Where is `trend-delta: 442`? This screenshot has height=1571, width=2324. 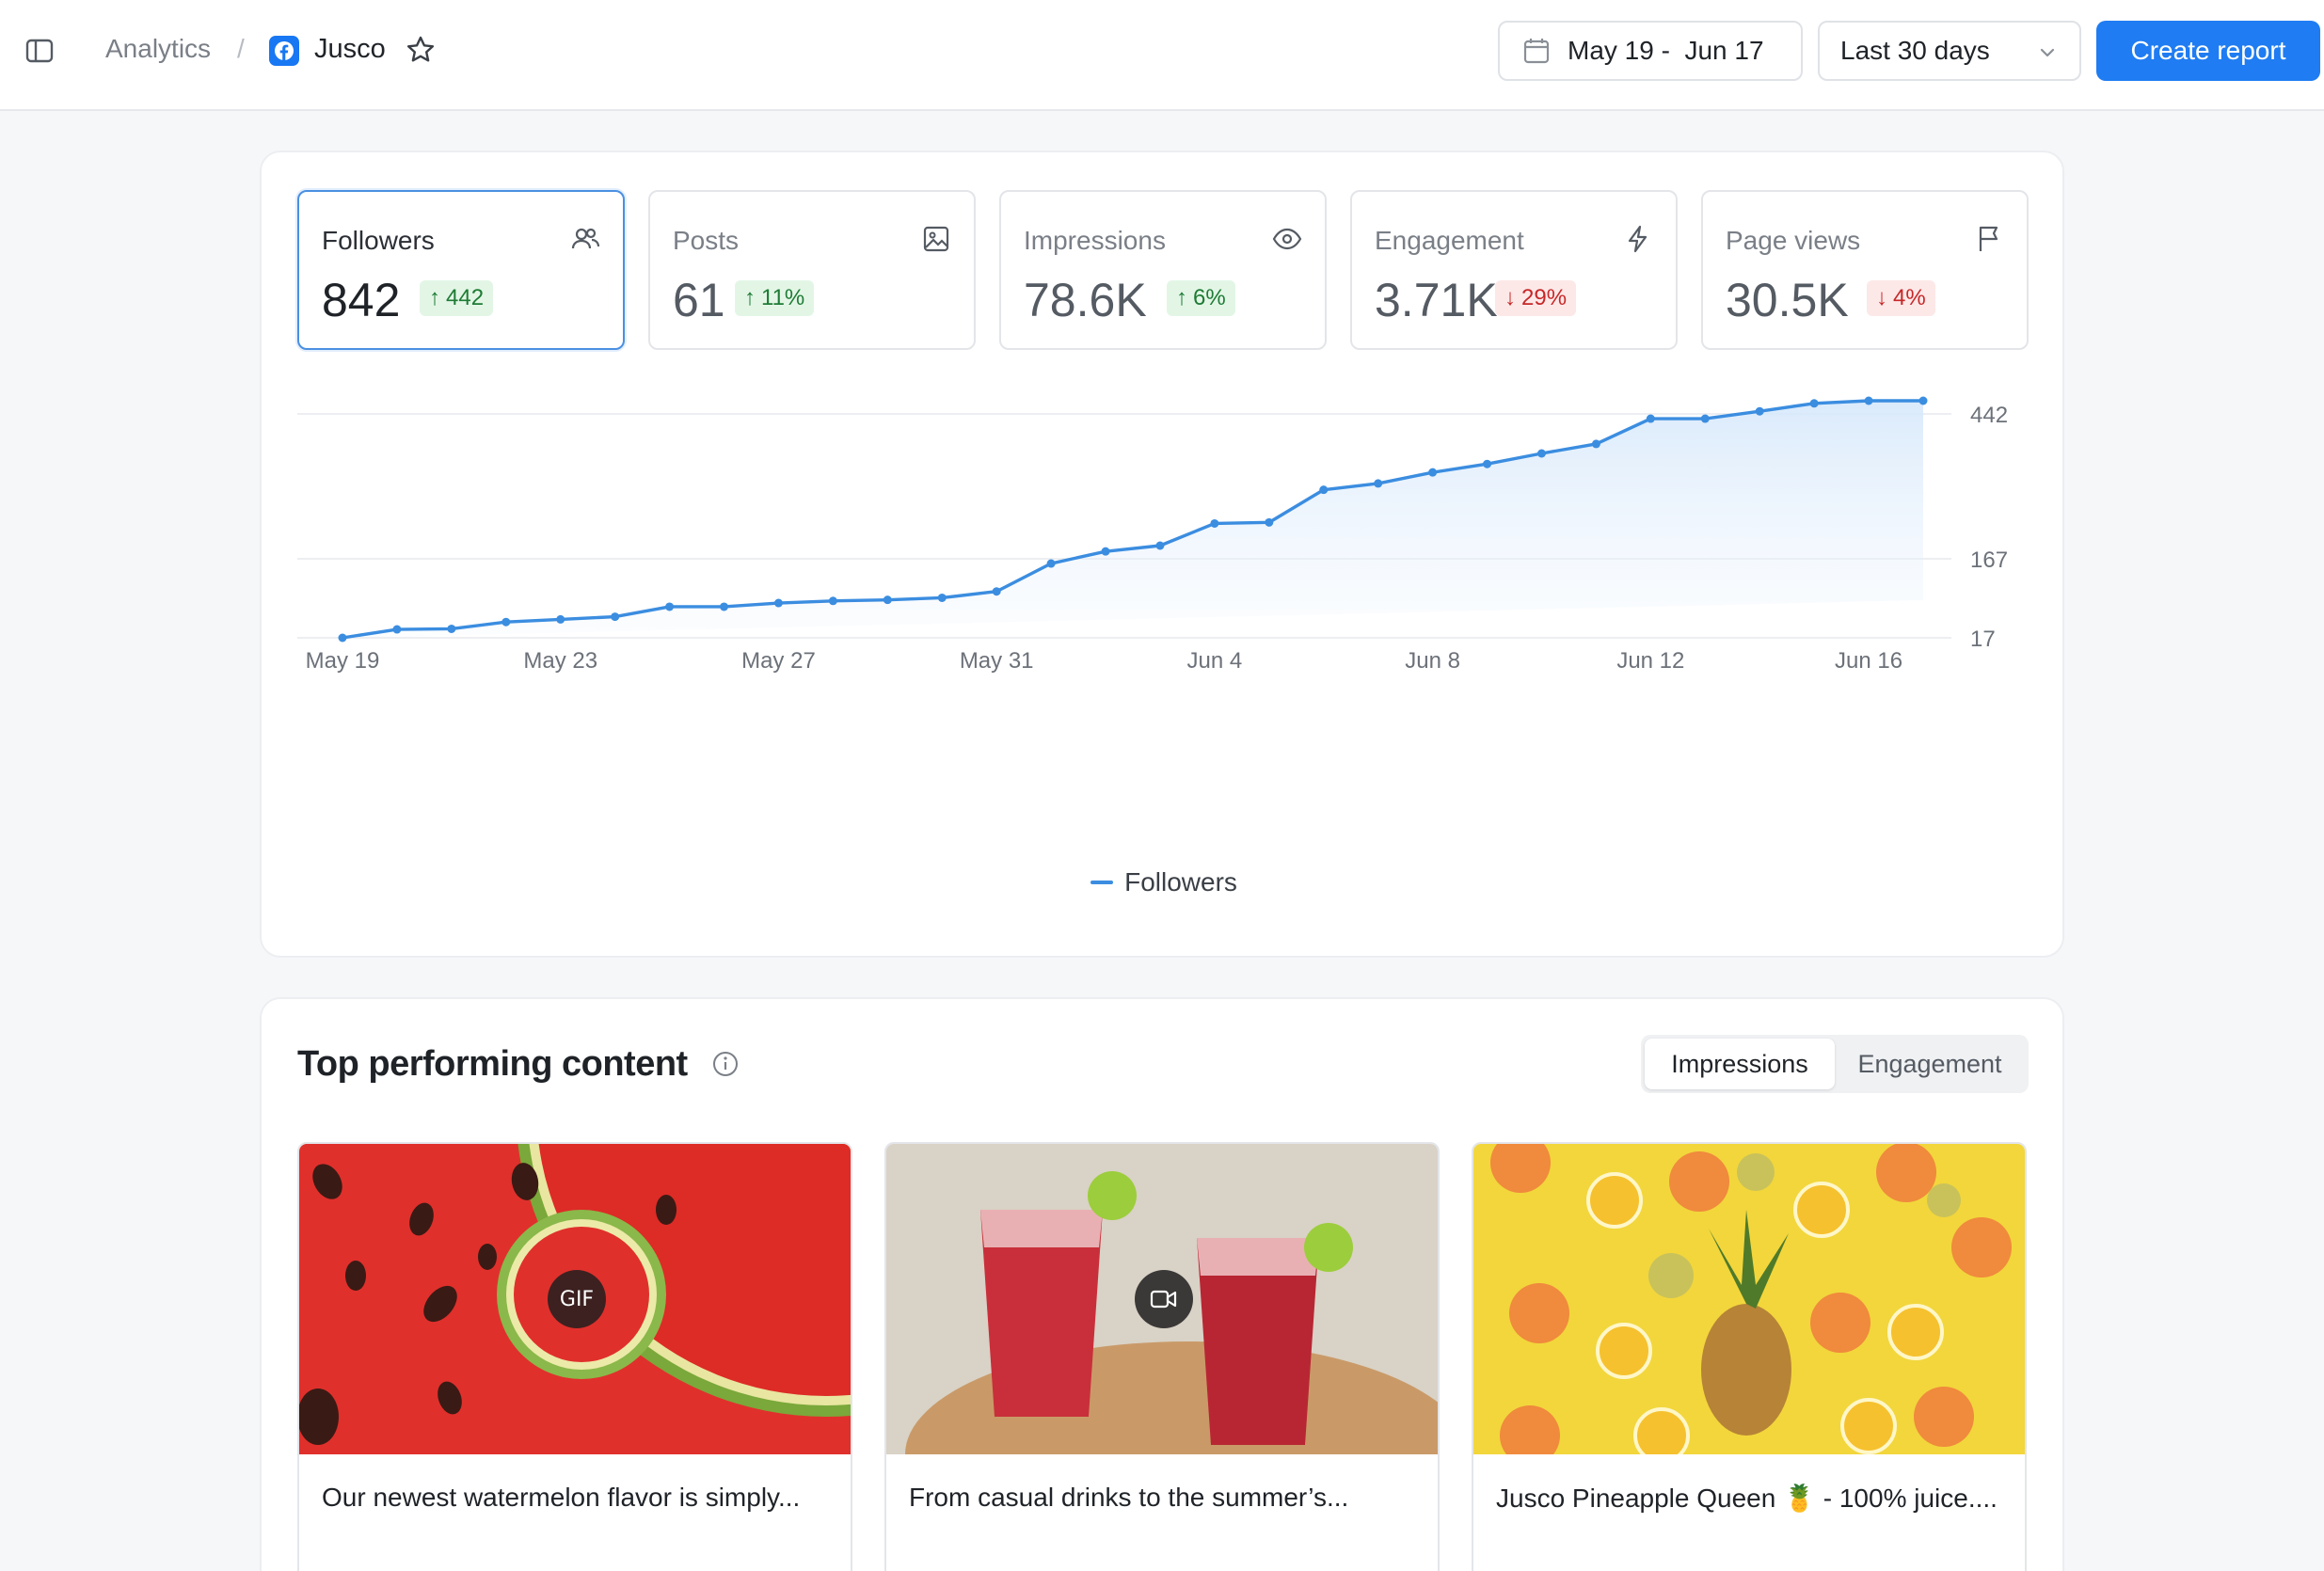
trend-delta: 442 is located at coordinates (465, 297).